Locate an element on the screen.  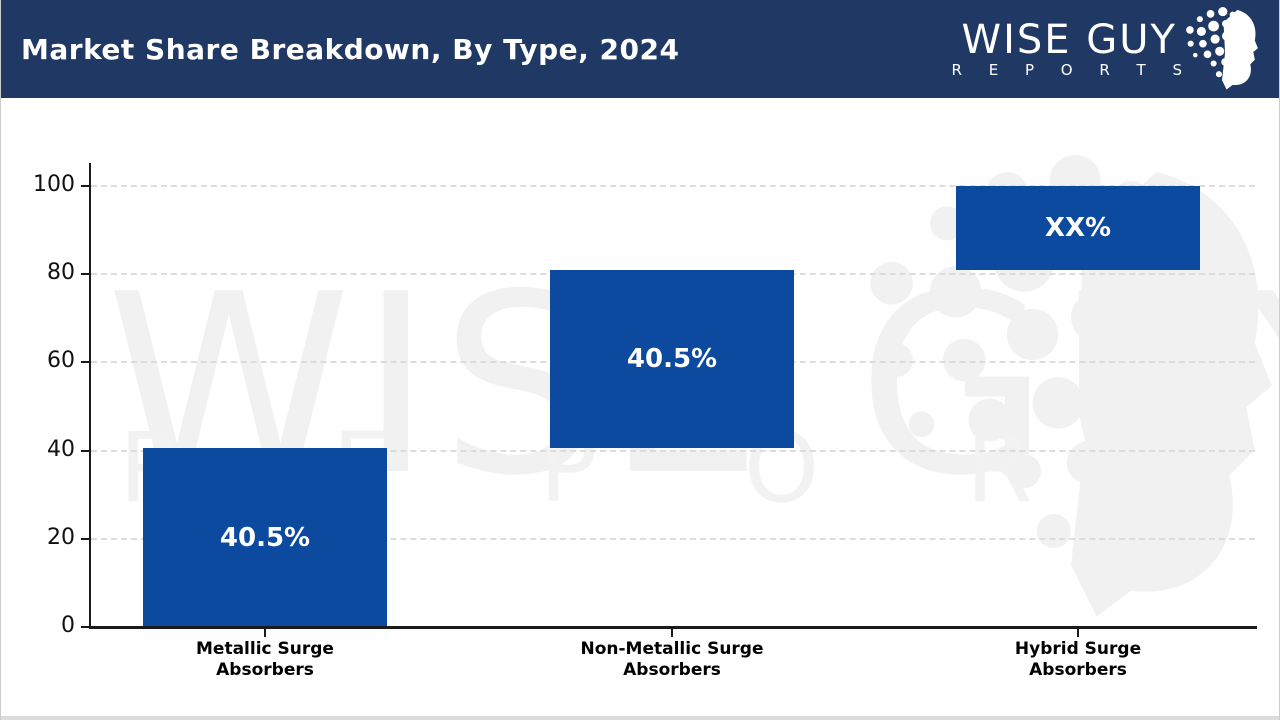
logo-wordmark: WISE GUY is located at coordinates (1069, 40).